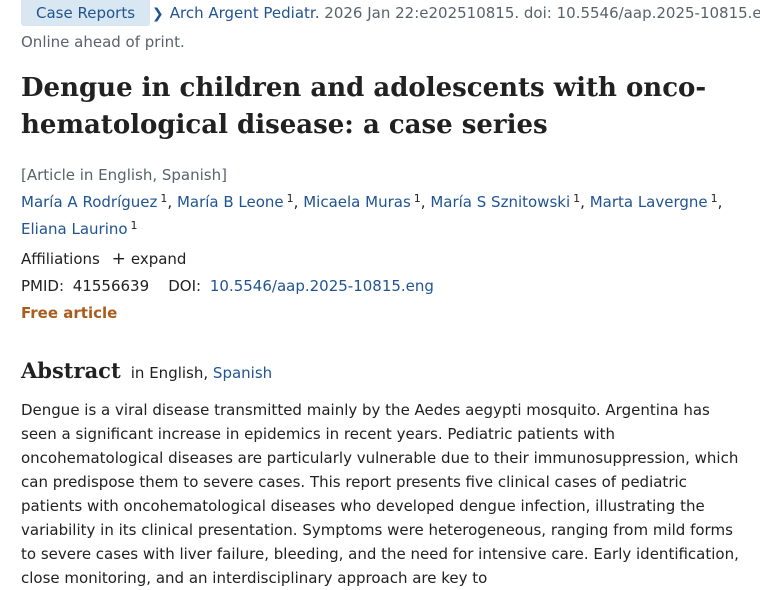  Describe the element at coordinates (230, 202) in the screenshot. I see `author-link: María B Leone` at that location.